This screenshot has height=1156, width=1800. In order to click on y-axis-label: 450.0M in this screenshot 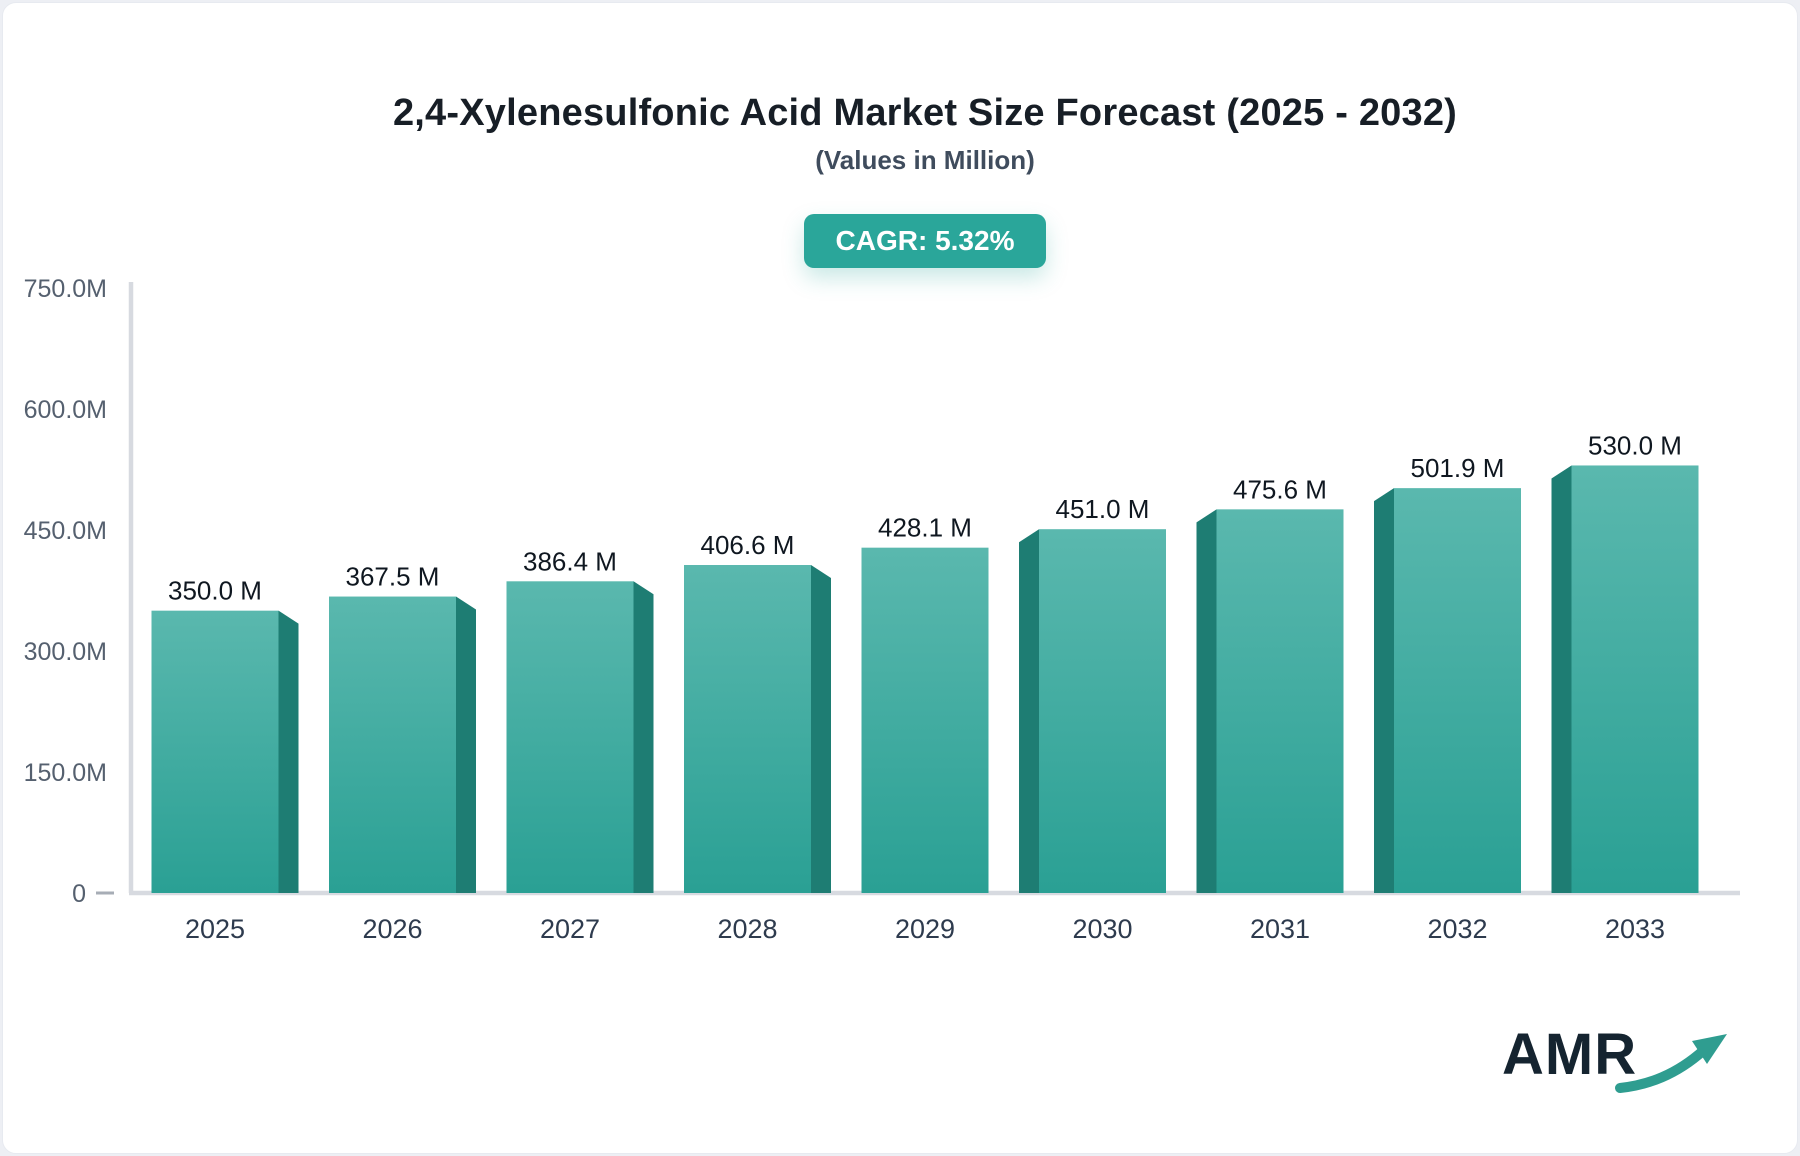, I will do `click(65, 531)`.